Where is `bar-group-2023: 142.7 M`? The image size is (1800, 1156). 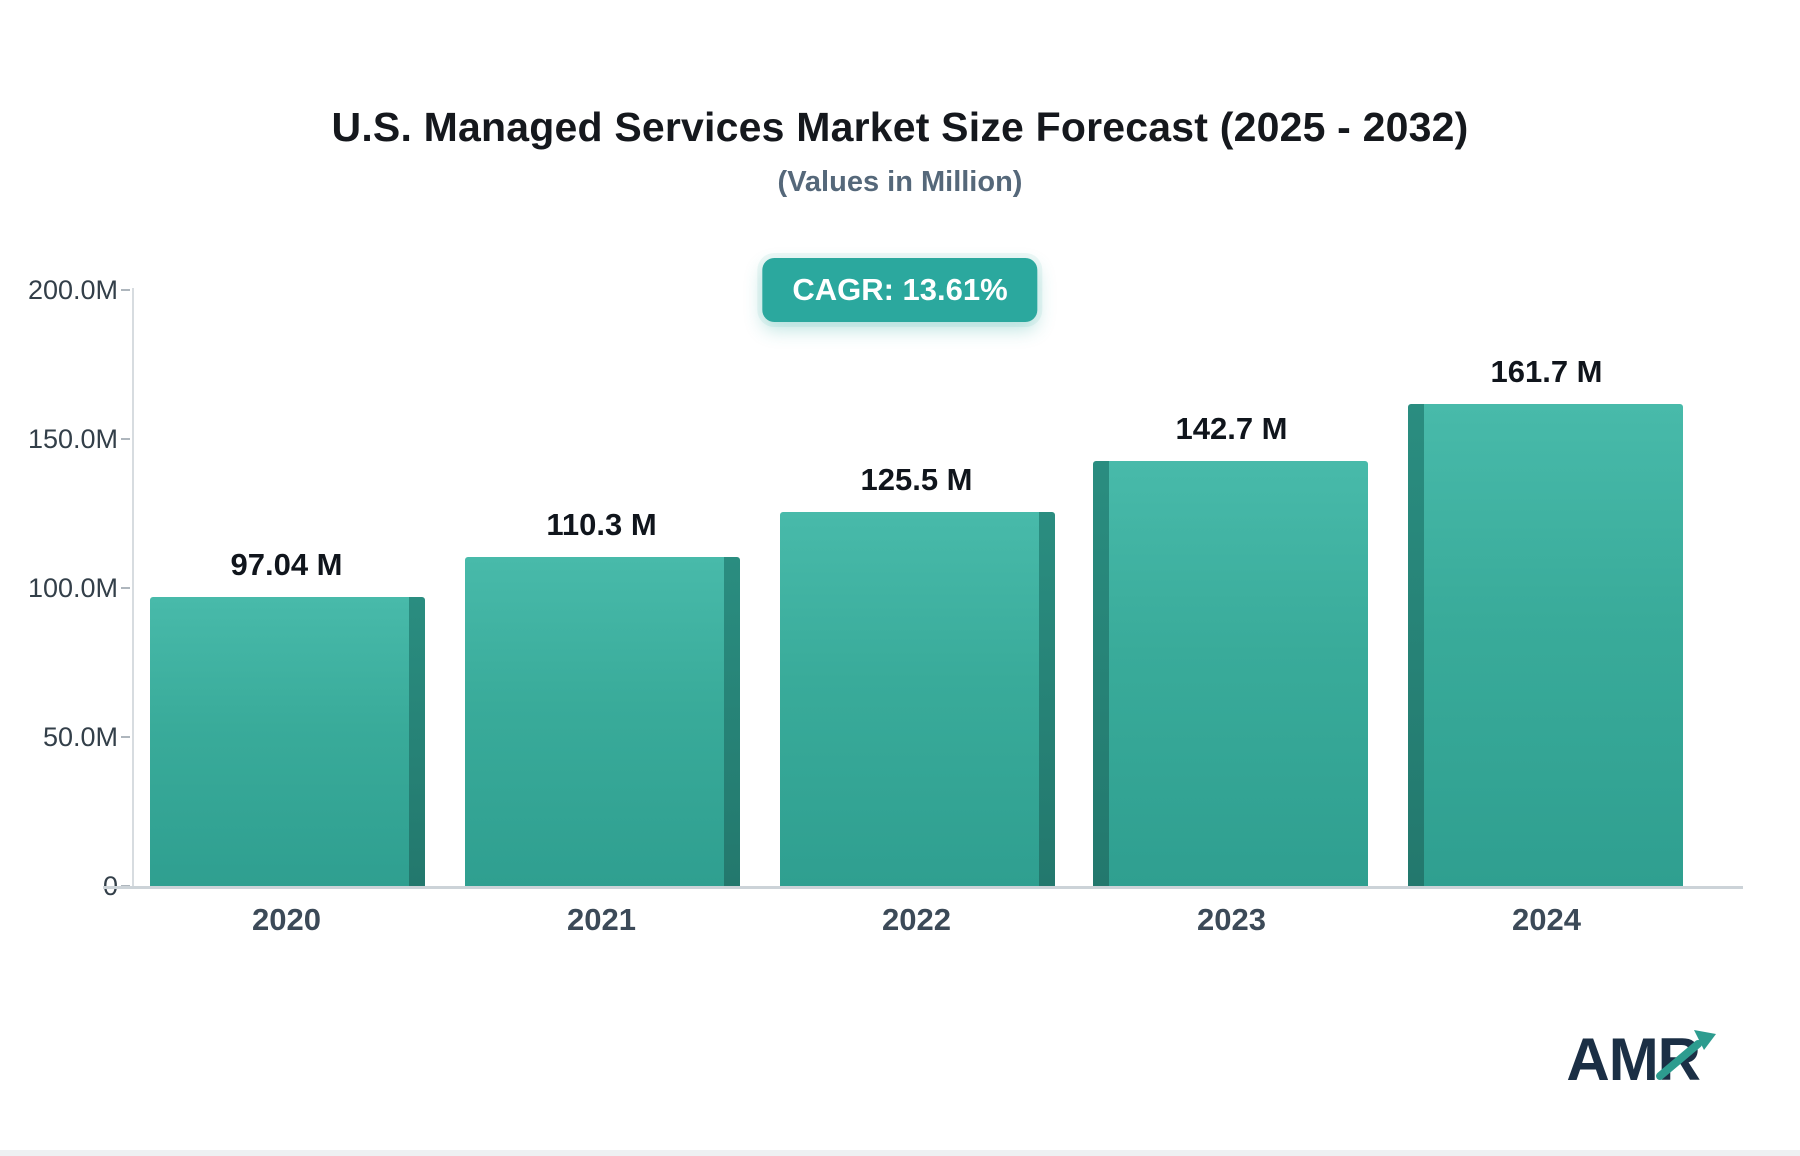 bar-group-2023: 142.7 M is located at coordinates (1230, 588).